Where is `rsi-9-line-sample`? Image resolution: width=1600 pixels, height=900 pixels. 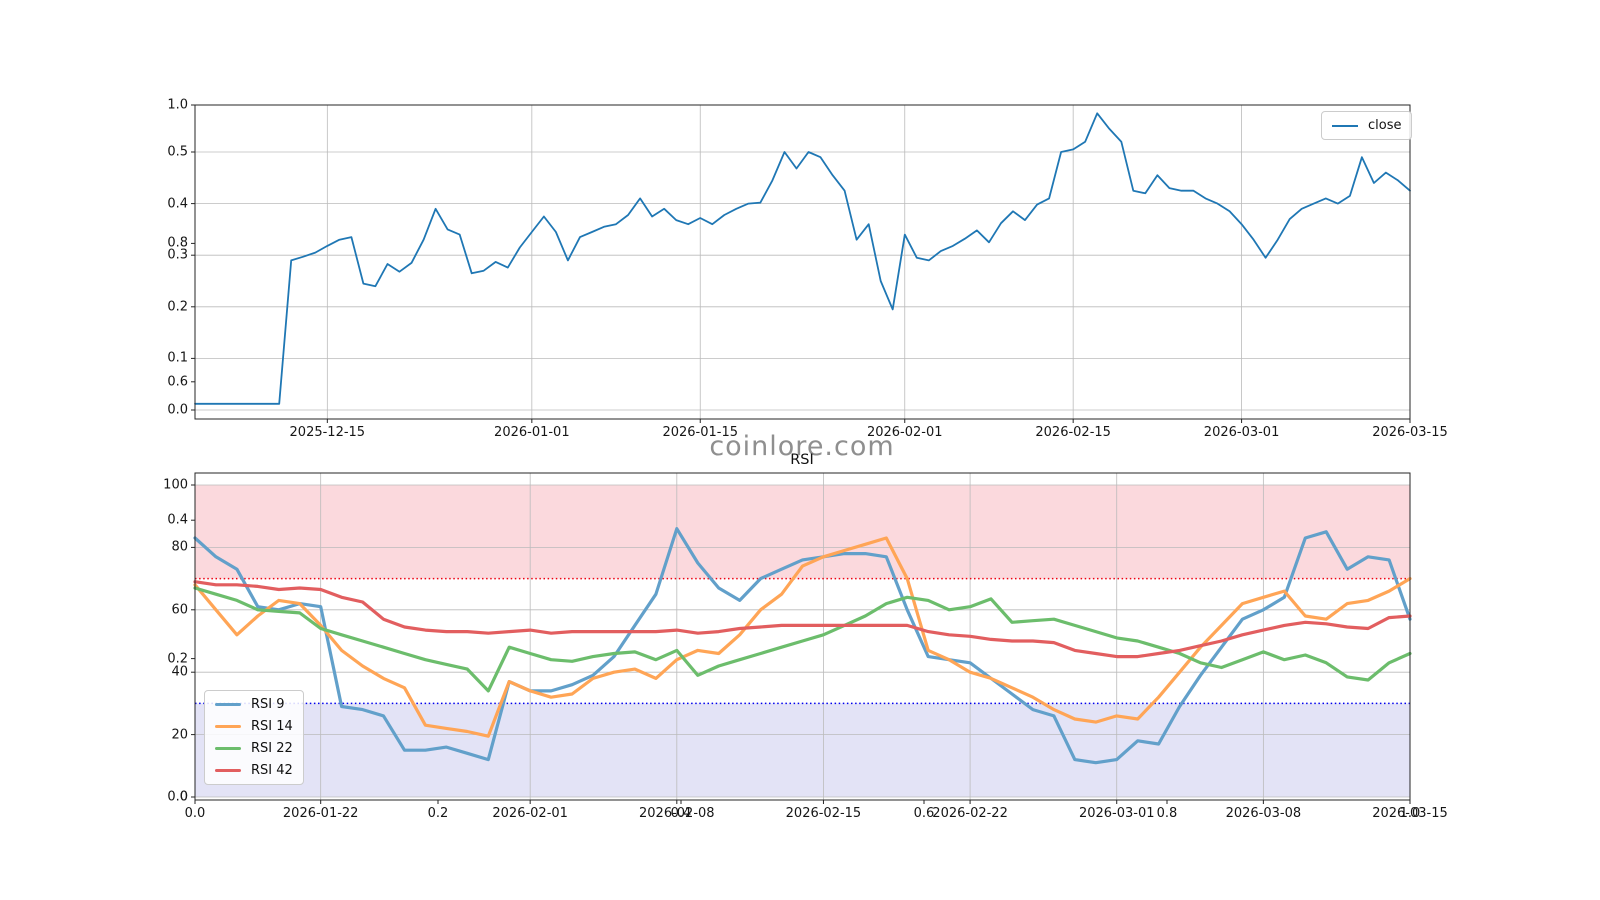 rsi-9-line-sample is located at coordinates (228, 704).